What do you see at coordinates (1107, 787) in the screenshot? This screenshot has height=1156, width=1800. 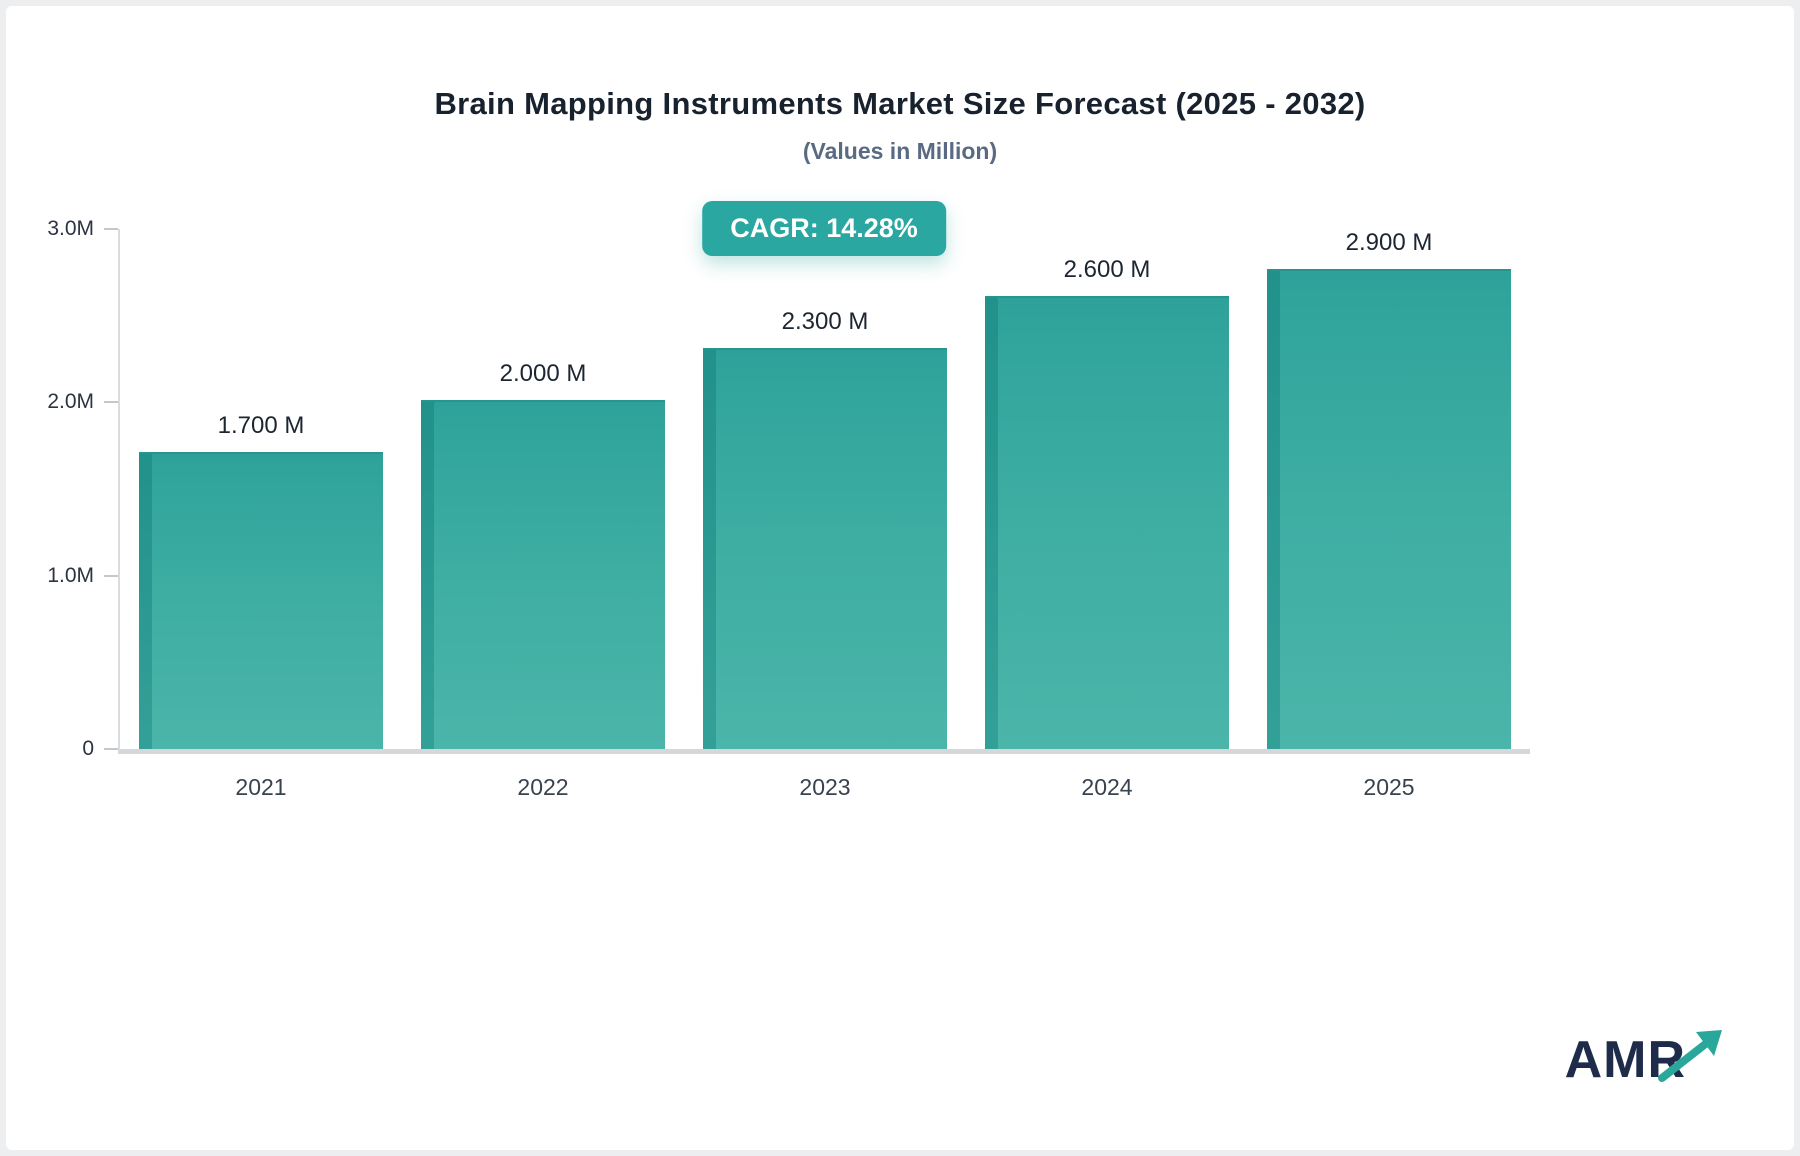 I see `x-axis-label: 2024` at bounding box center [1107, 787].